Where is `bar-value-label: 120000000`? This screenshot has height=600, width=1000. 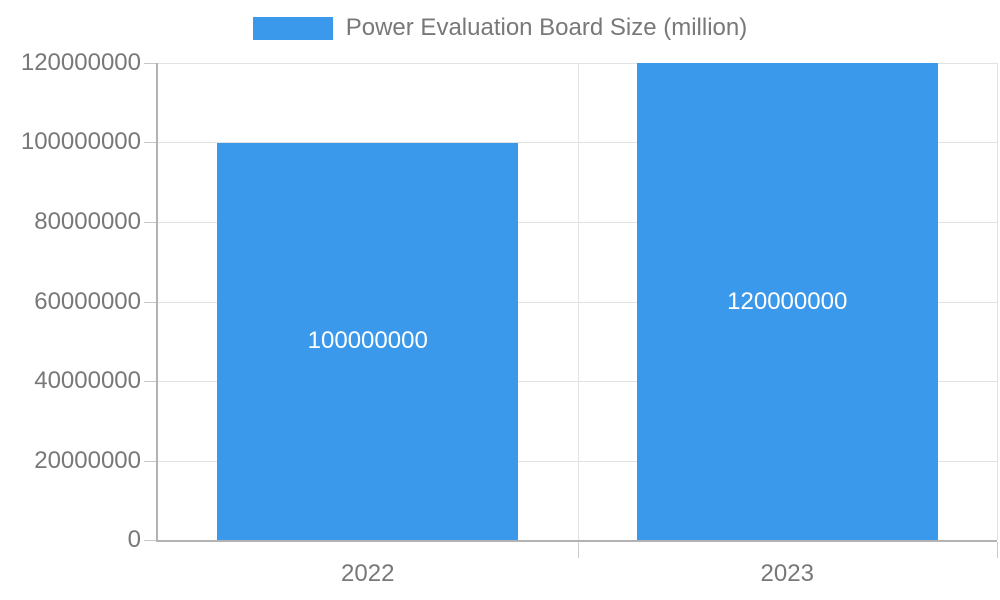 bar-value-label: 120000000 is located at coordinates (787, 301).